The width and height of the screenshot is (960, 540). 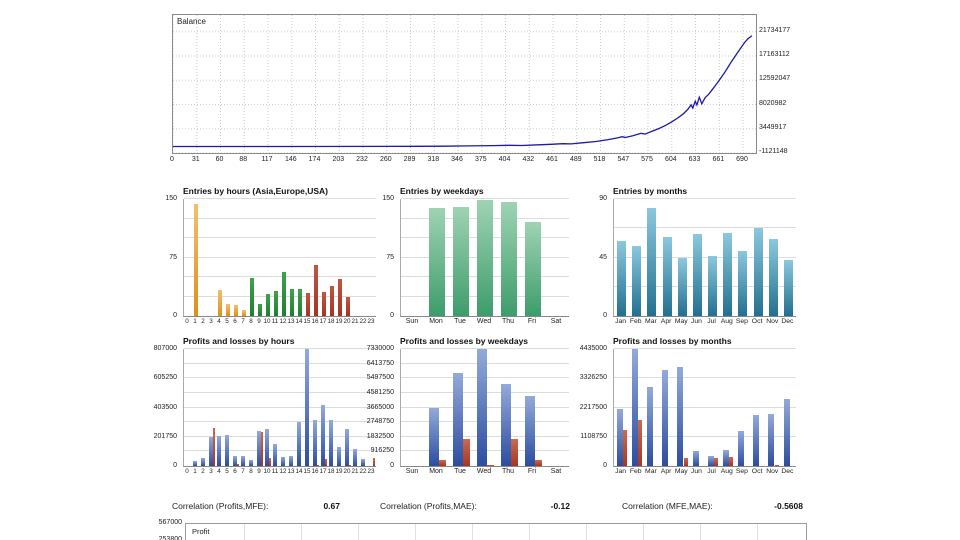 What do you see at coordinates (315, 471) in the screenshot?
I see `x-tick-label: 16` at bounding box center [315, 471].